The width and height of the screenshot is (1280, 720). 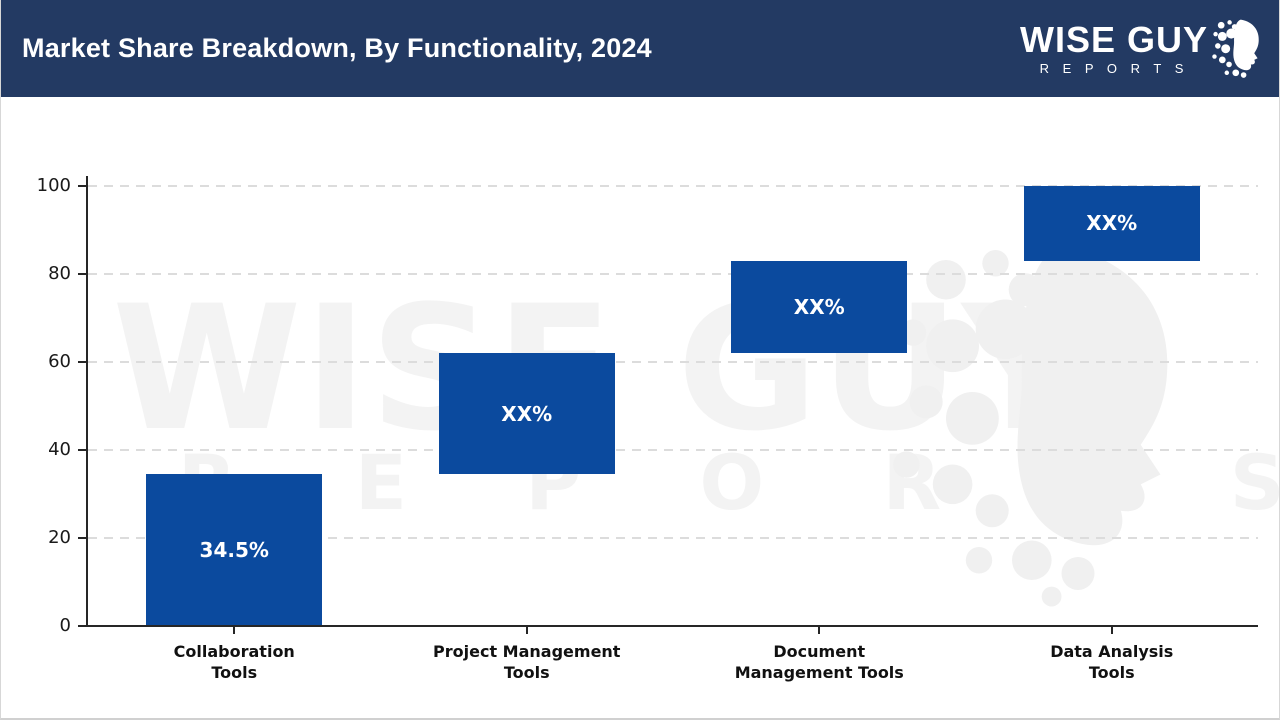 I want to click on logo: WISE GUY R E P O R T S, so click(x=1143, y=49).